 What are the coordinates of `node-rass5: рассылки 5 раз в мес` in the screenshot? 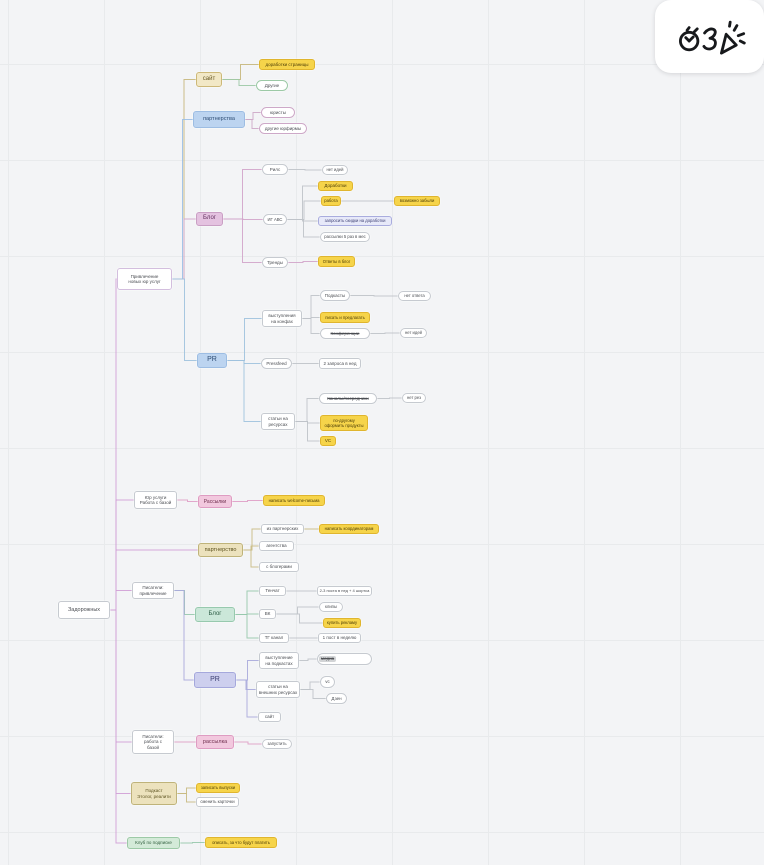 It's located at (345, 237).